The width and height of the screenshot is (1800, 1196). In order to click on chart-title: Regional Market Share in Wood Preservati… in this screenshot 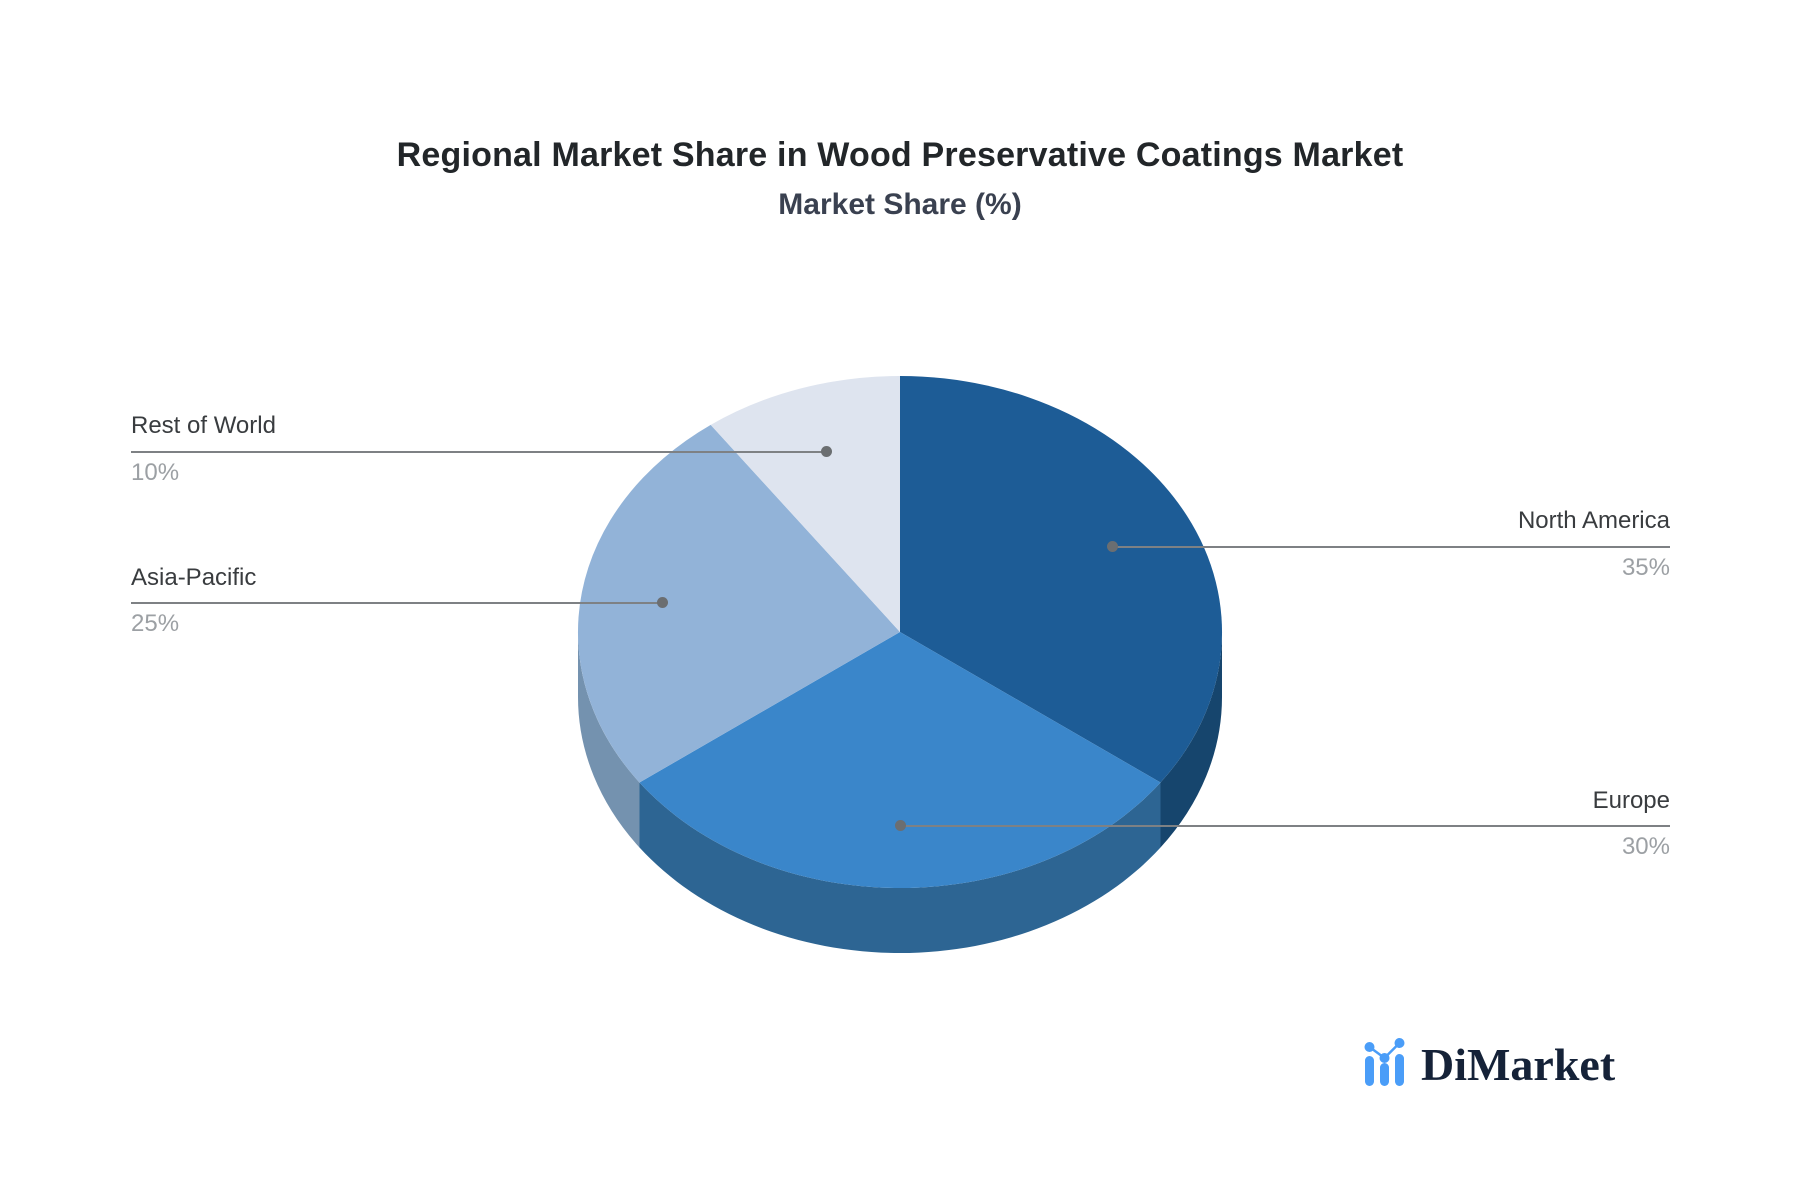, I will do `click(900, 155)`.